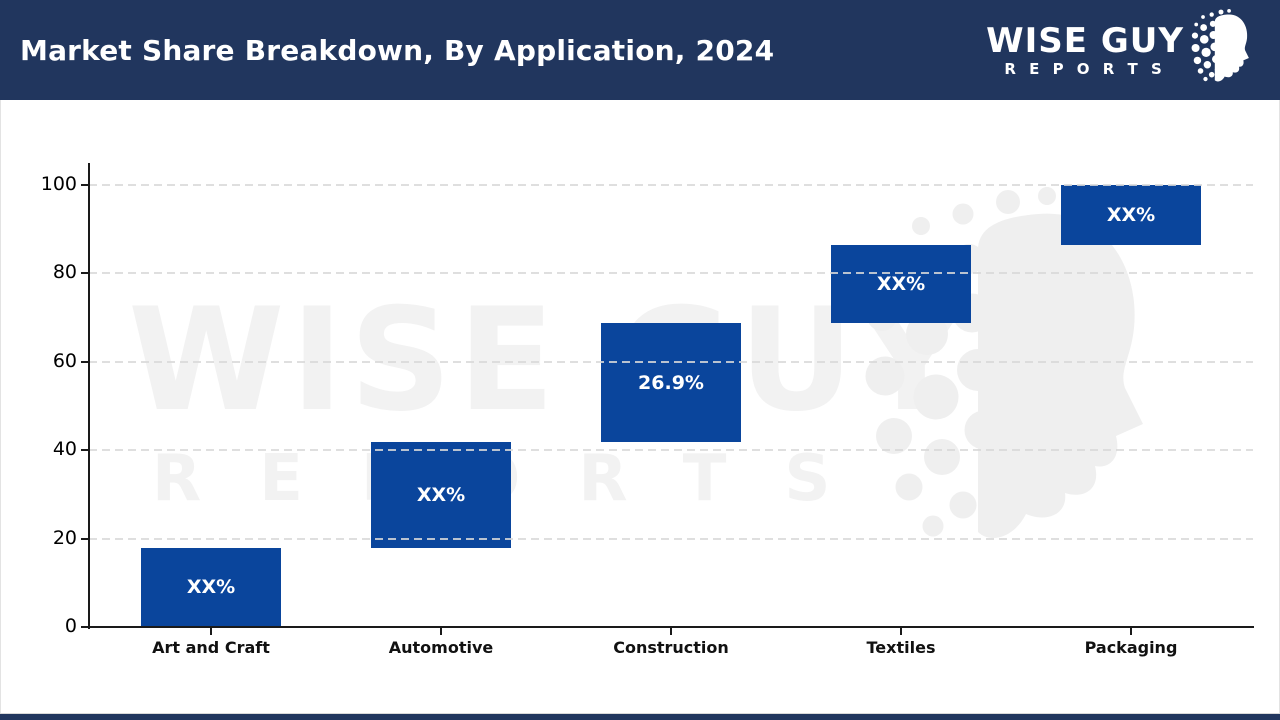  What do you see at coordinates (64, 272) in the screenshot?
I see `y-axis-tick-label: 80` at bounding box center [64, 272].